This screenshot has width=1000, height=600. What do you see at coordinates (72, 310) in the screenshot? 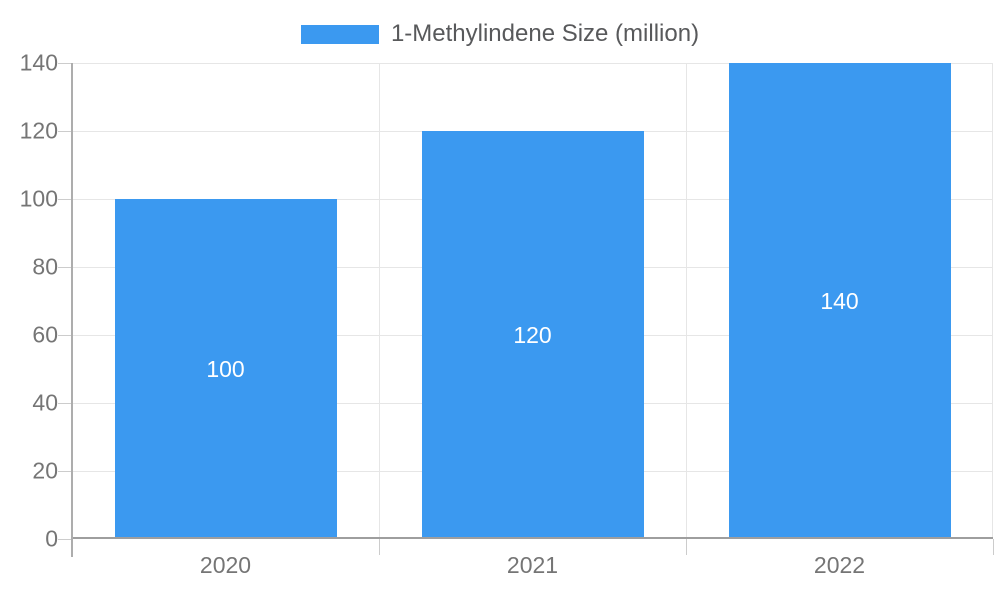
I see `y-axis-line` at bounding box center [72, 310].